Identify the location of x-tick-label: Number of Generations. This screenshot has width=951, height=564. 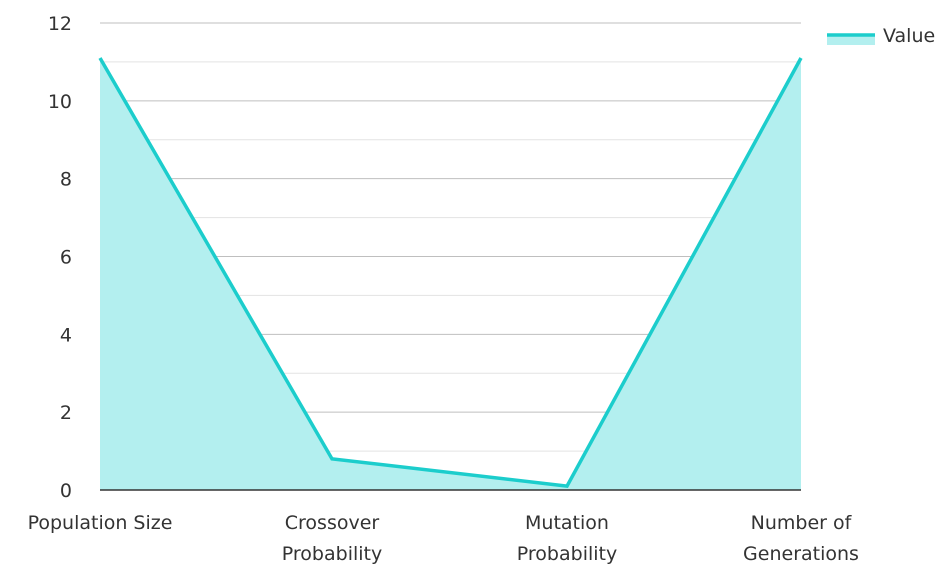
(801, 538).